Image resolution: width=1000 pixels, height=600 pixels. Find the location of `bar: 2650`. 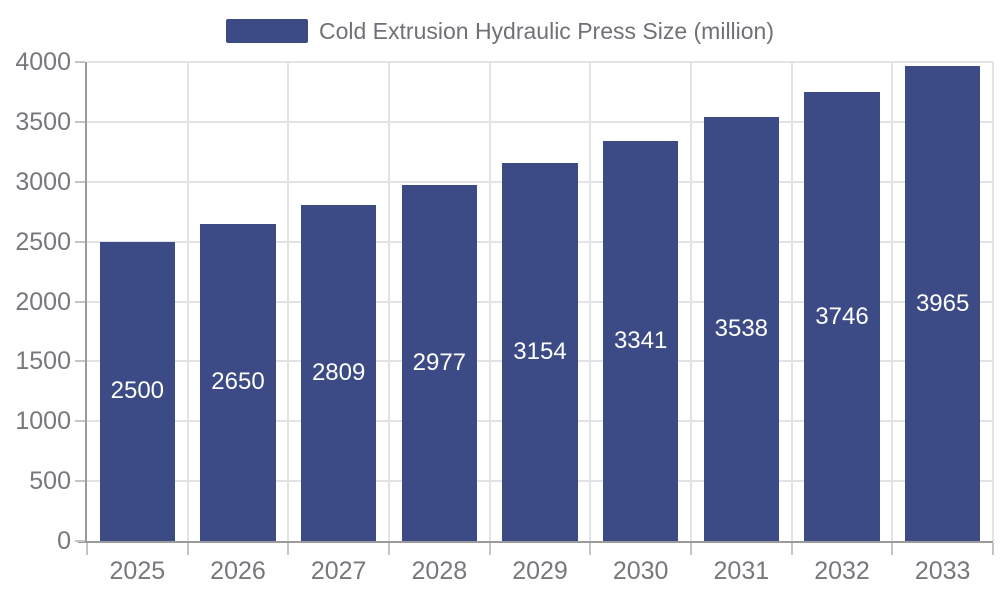

bar: 2650 is located at coordinates (238, 382).